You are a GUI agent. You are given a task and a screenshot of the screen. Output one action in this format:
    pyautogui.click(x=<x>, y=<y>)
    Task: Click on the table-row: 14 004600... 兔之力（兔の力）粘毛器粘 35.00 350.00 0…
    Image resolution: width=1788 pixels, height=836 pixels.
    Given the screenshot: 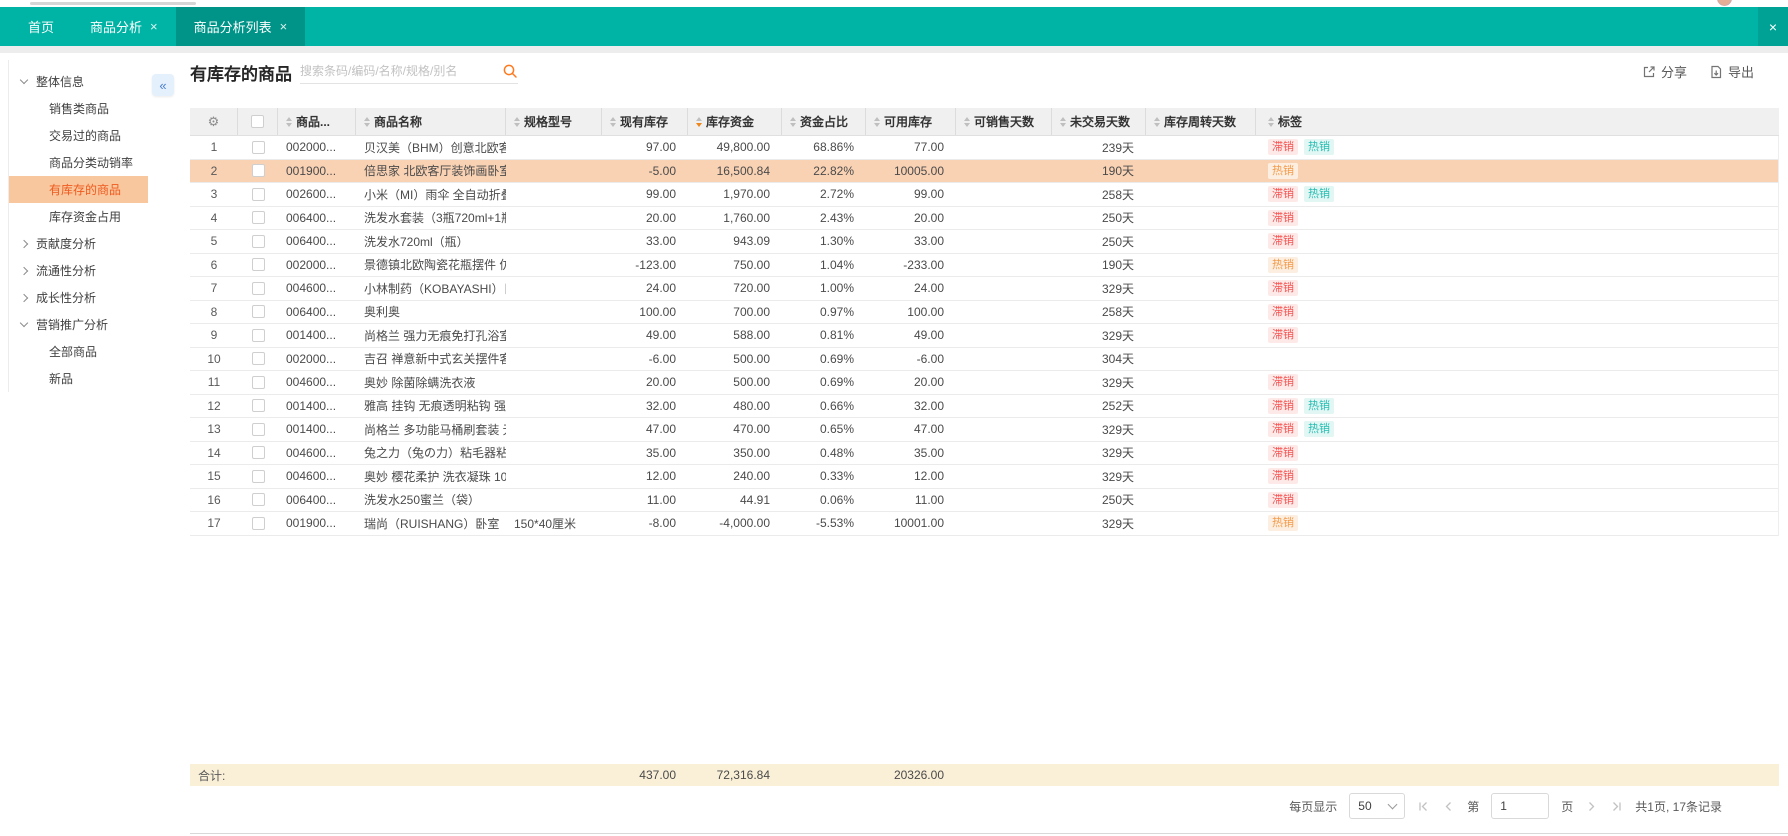 What is the action you would take?
    pyautogui.click(x=984, y=453)
    